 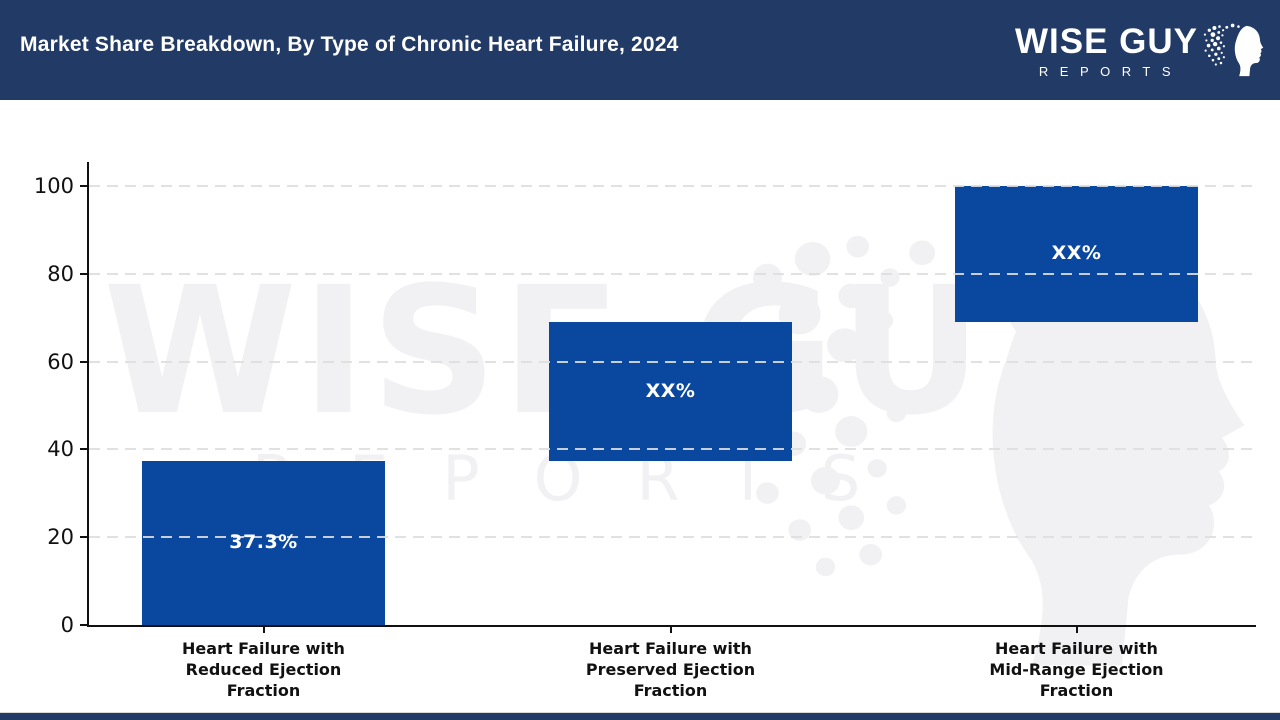 What do you see at coordinates (1110, 71) in the screenshot?
I see `logo-subtitle: REPORTS` at bounding box center [1110, 71].